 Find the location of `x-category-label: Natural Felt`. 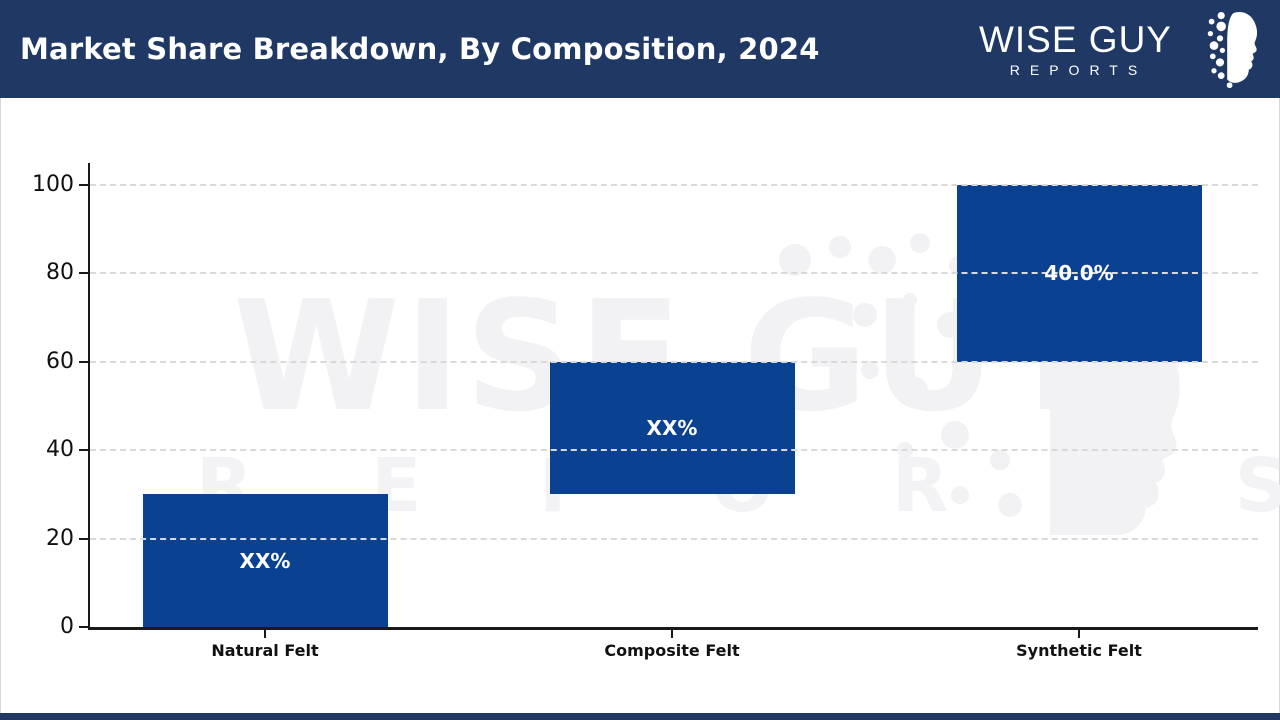

x-category-label: Natural Felt is located at coordinates (265, 650).